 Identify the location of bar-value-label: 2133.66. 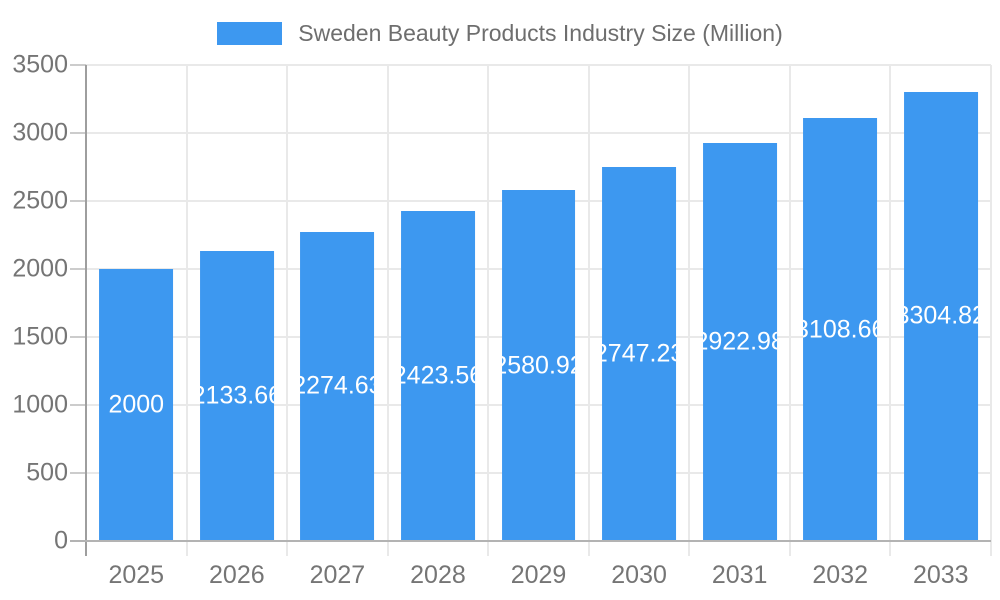
(237, 395).